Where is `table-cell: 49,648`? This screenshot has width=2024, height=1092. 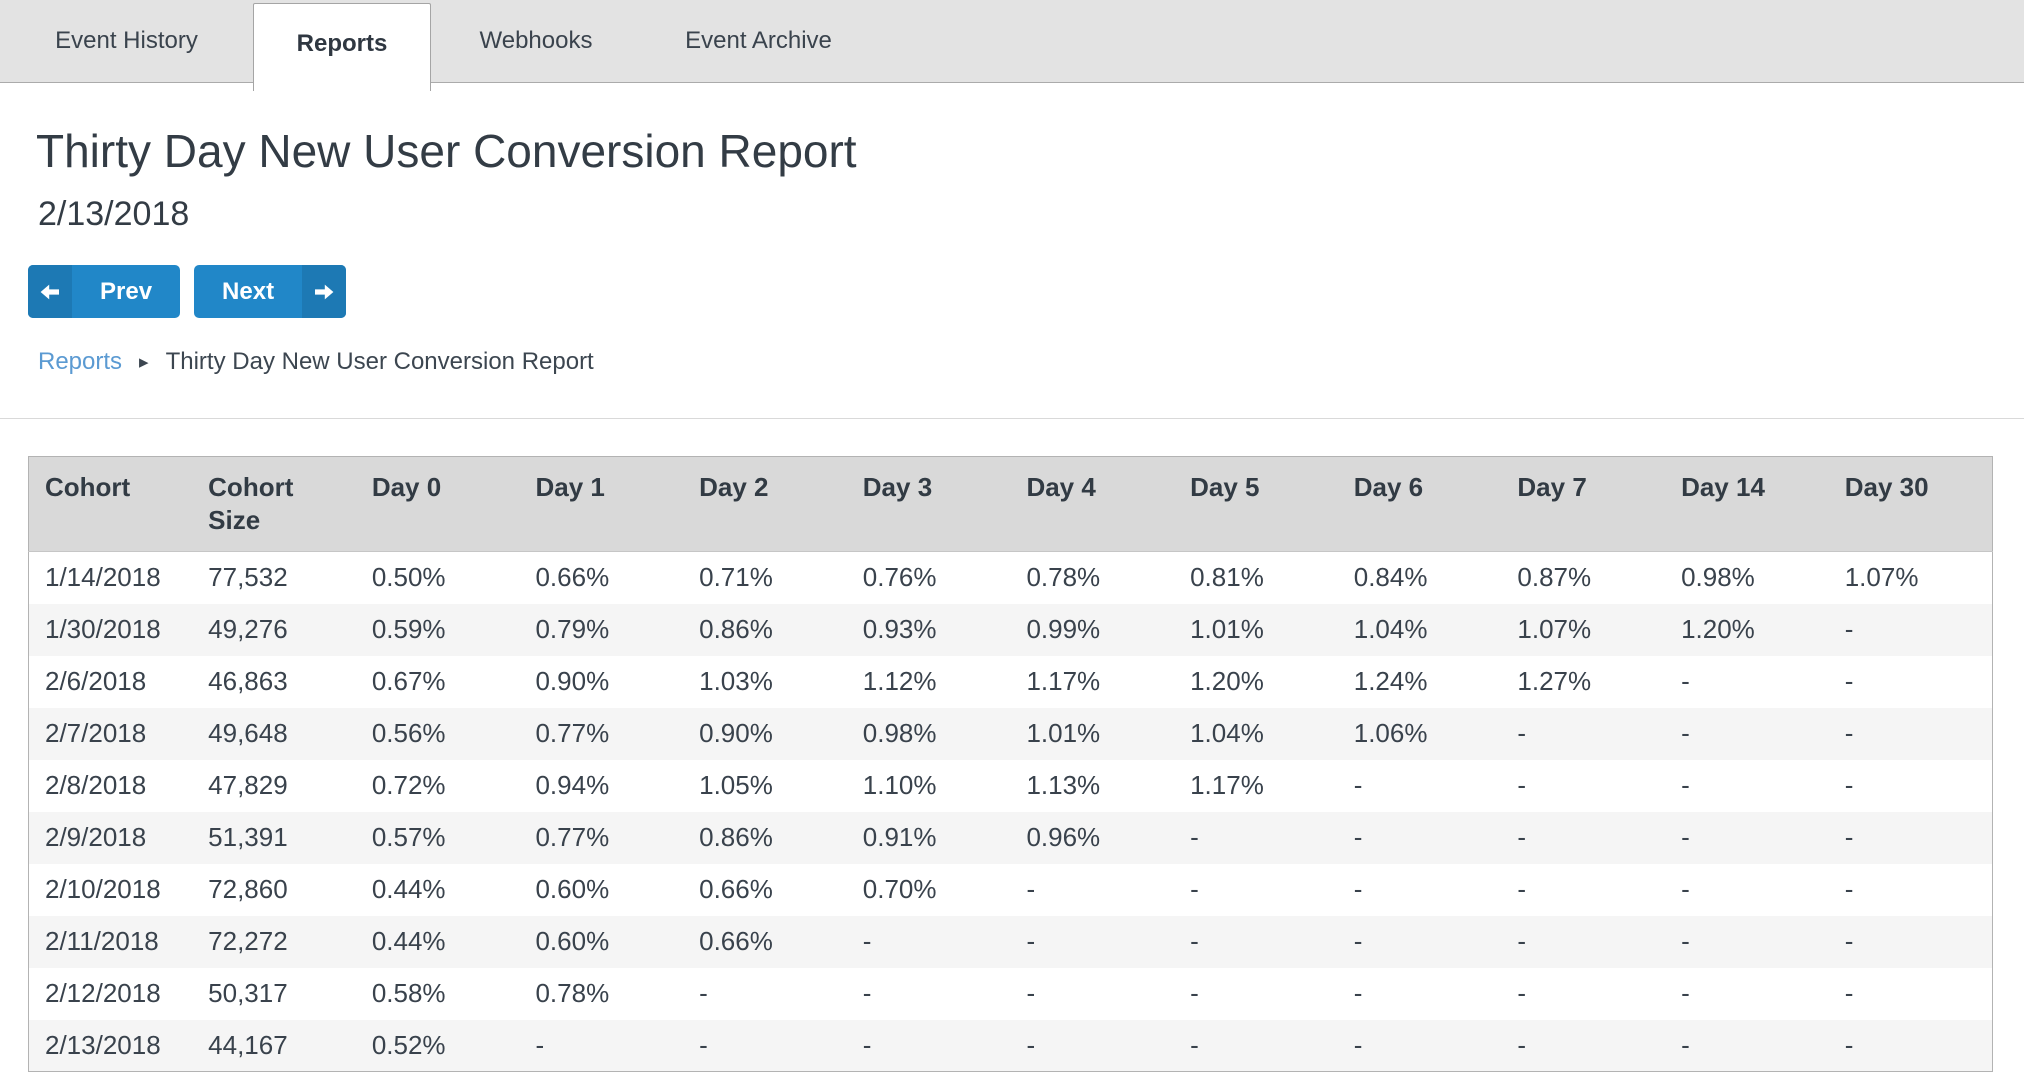
table-cell: 49,648 is located at coordinates (248, 733).